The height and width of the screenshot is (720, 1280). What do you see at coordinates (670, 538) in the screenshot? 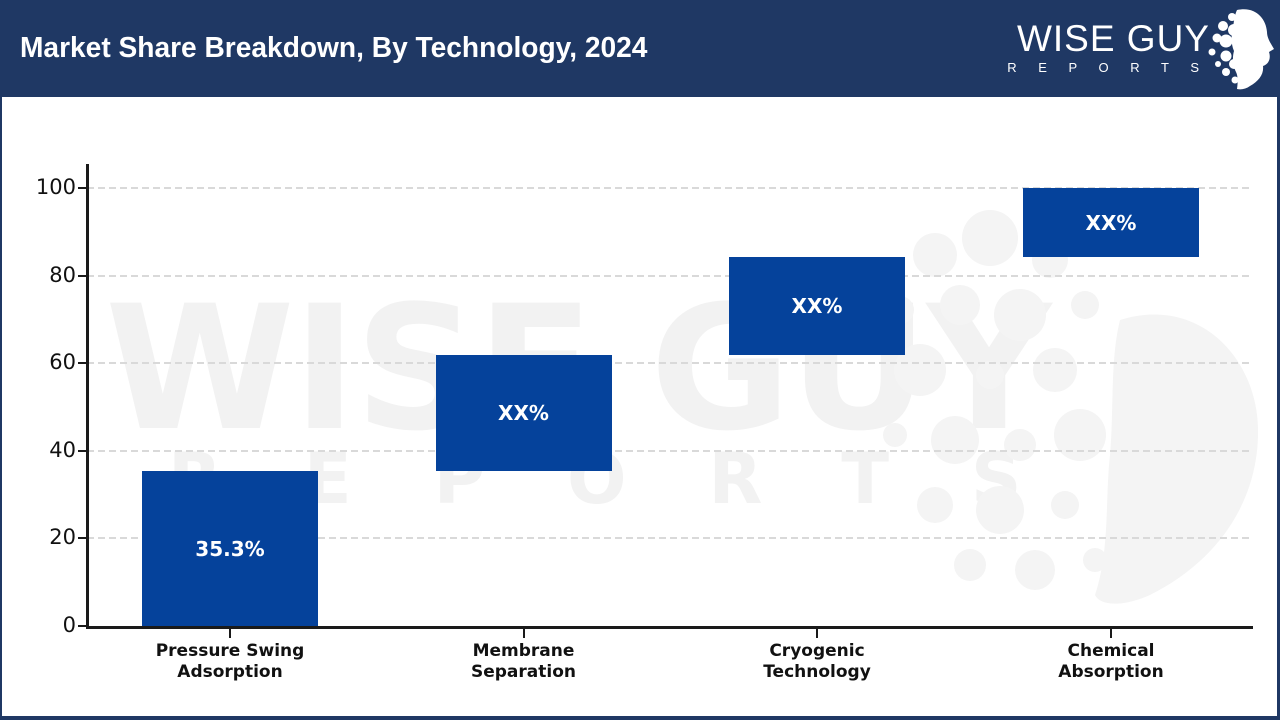
I see `gridline-y20` at bounding box center [670, 538].